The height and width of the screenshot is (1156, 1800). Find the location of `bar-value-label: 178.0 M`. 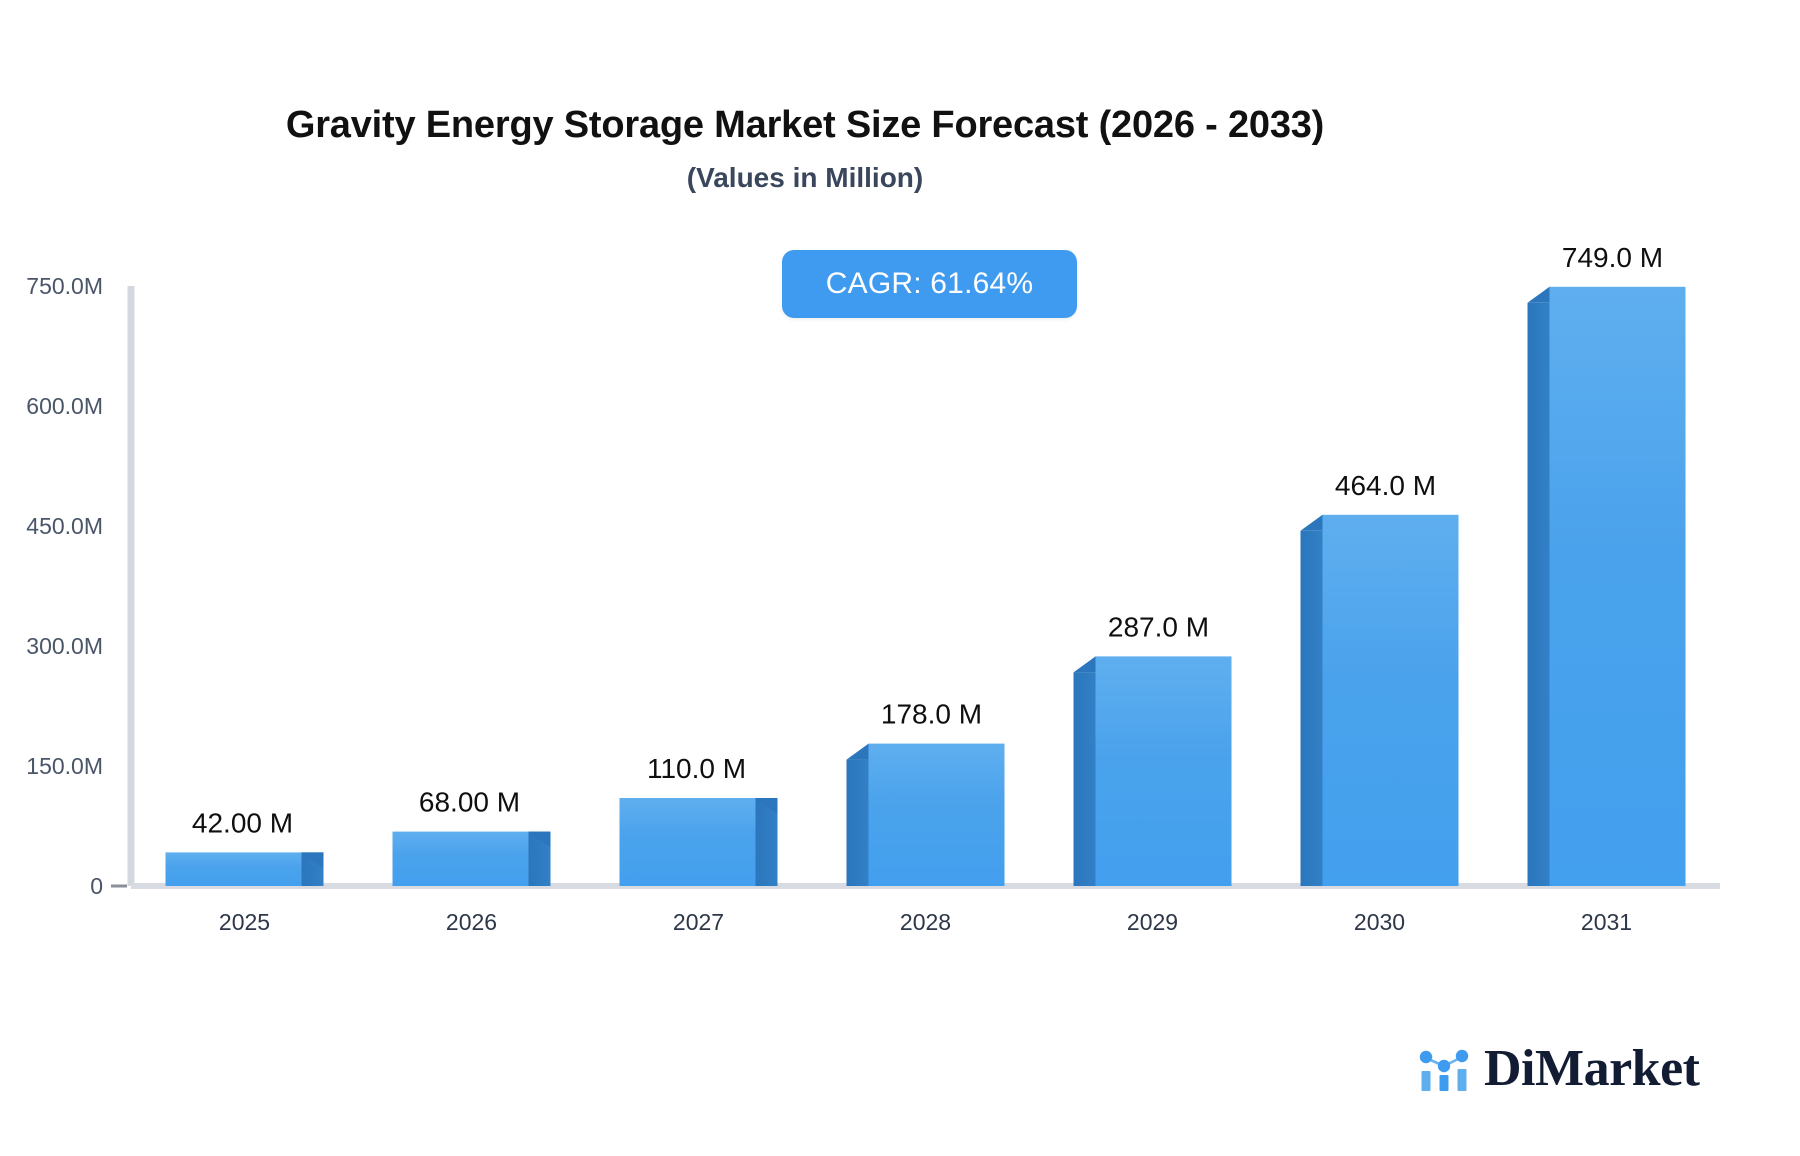

bar-value-label: 178.0 M is located at coordinates (931, 714).